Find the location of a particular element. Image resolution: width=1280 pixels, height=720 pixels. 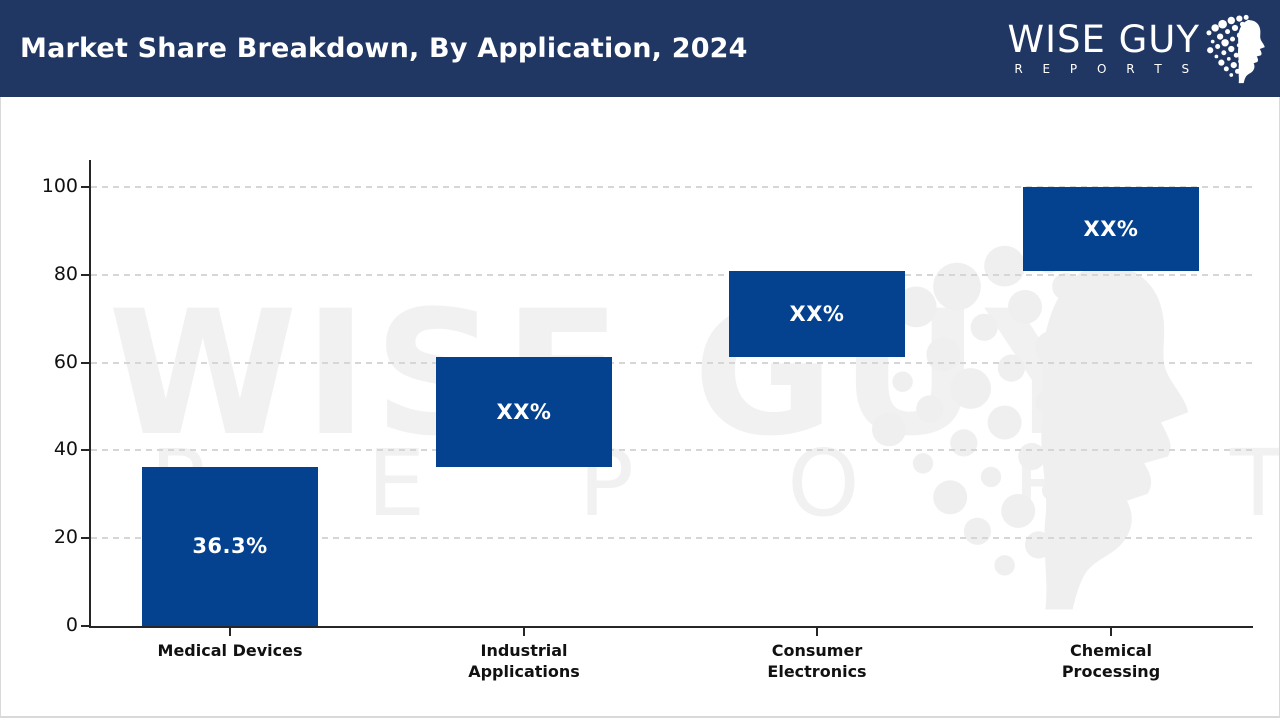

y-tick-label: 40 is located at coordinates (65, 449).